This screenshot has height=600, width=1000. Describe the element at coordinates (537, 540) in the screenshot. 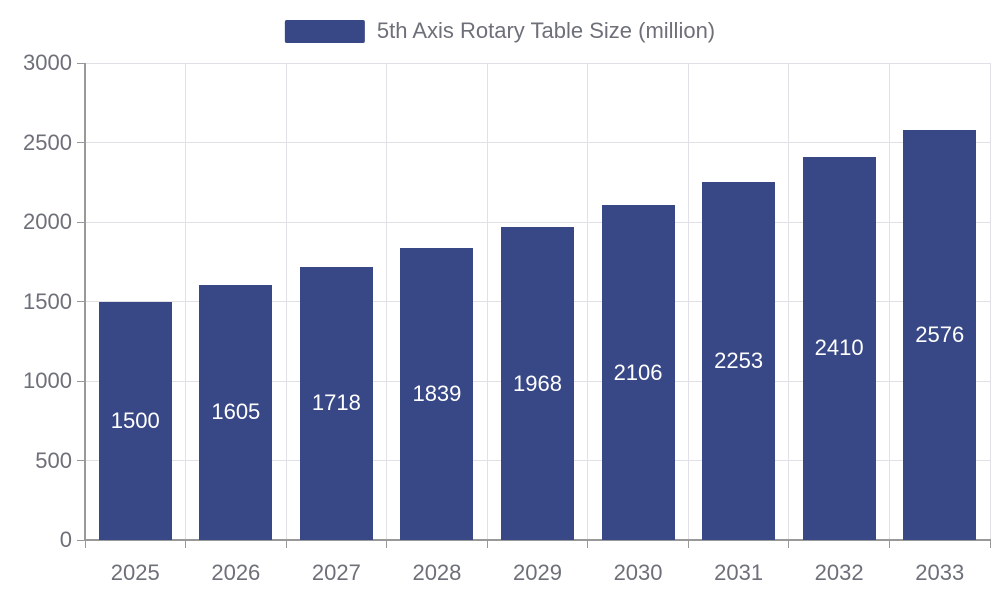

I see `x-axis-line` at that location.